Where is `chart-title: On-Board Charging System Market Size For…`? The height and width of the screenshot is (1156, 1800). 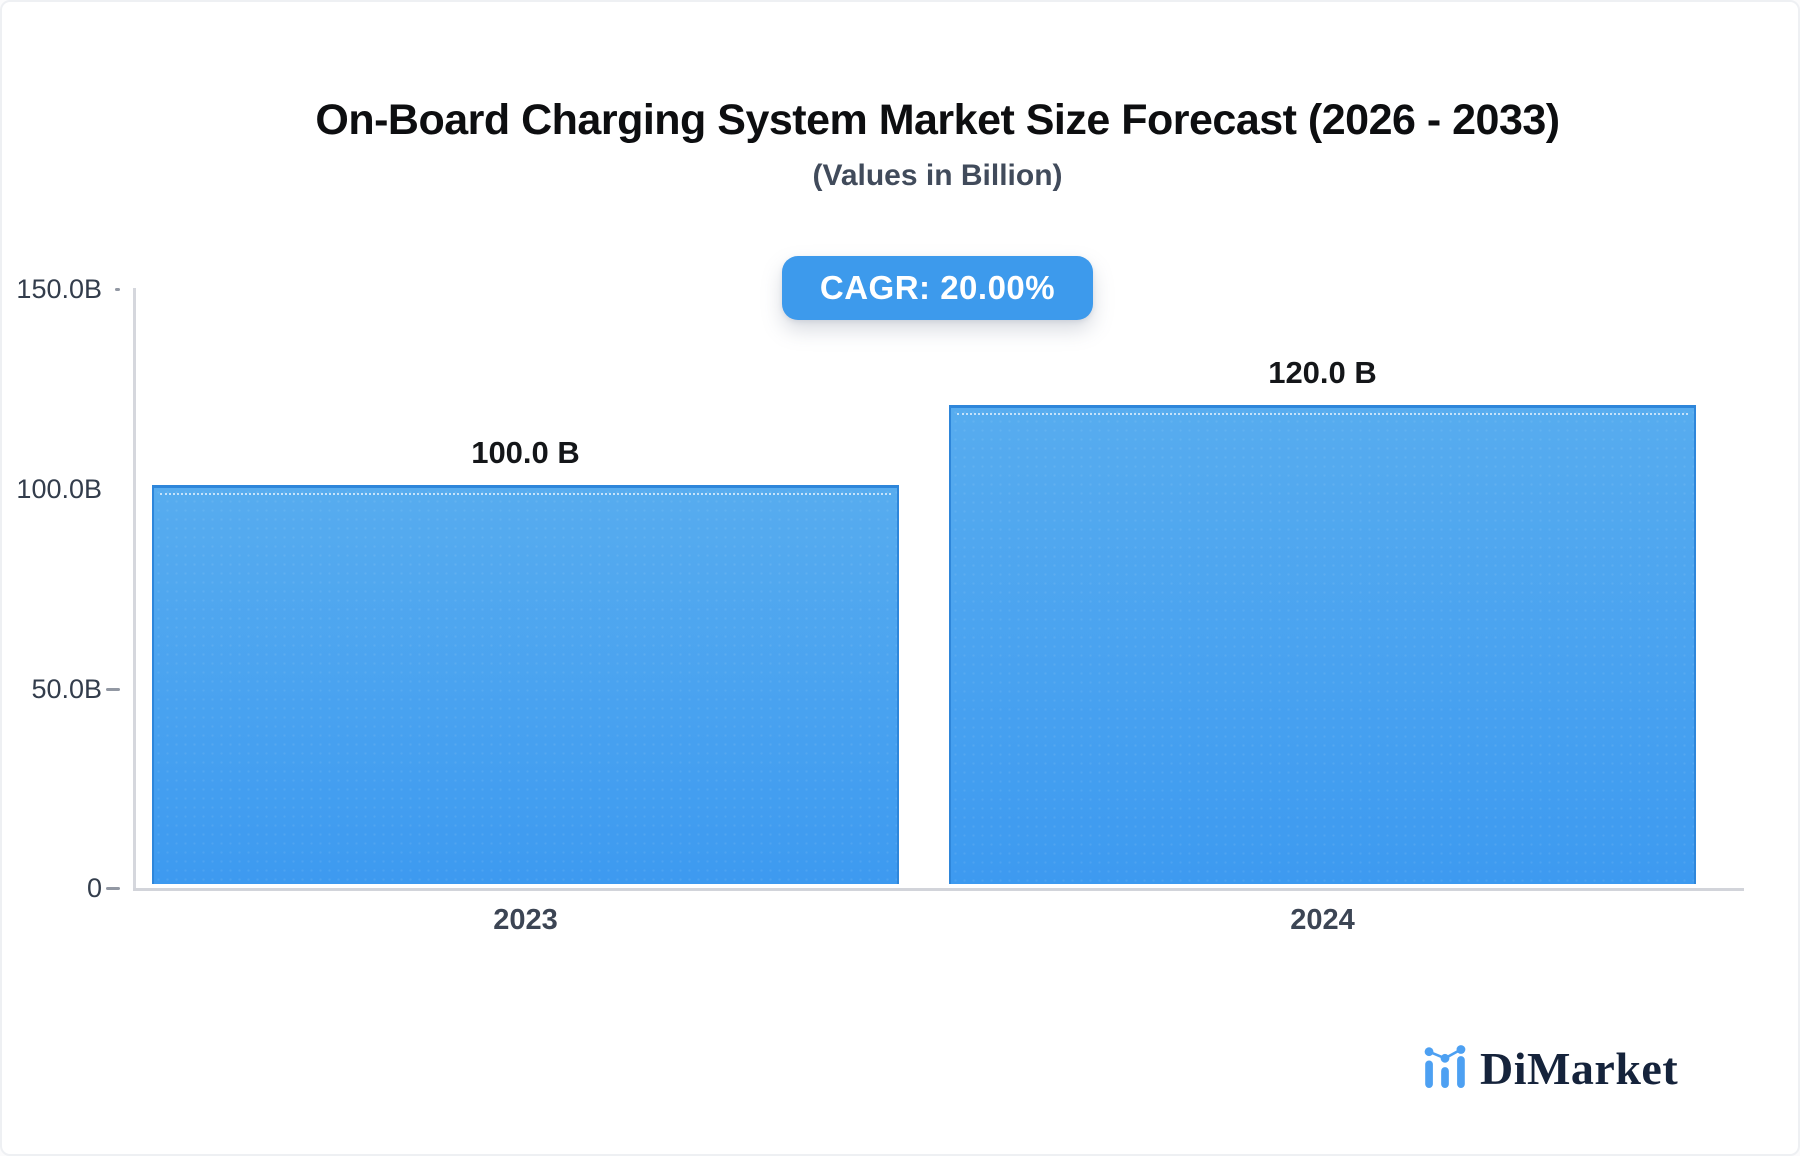
chart-title: On-Board Charging System Market Size For… is located at coordinates (937, 120).